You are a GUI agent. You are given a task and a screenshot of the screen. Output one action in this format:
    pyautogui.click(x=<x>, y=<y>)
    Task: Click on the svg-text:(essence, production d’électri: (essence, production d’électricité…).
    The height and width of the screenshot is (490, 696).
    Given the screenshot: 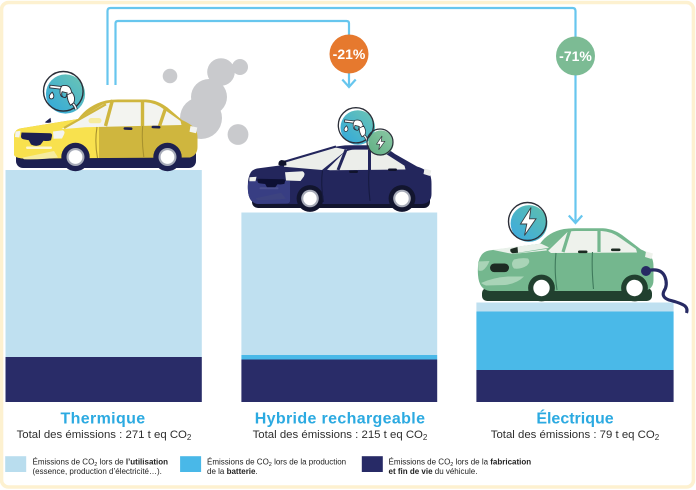 What is the action you would take?
    pyautogui.click(x=97, y=471)
    